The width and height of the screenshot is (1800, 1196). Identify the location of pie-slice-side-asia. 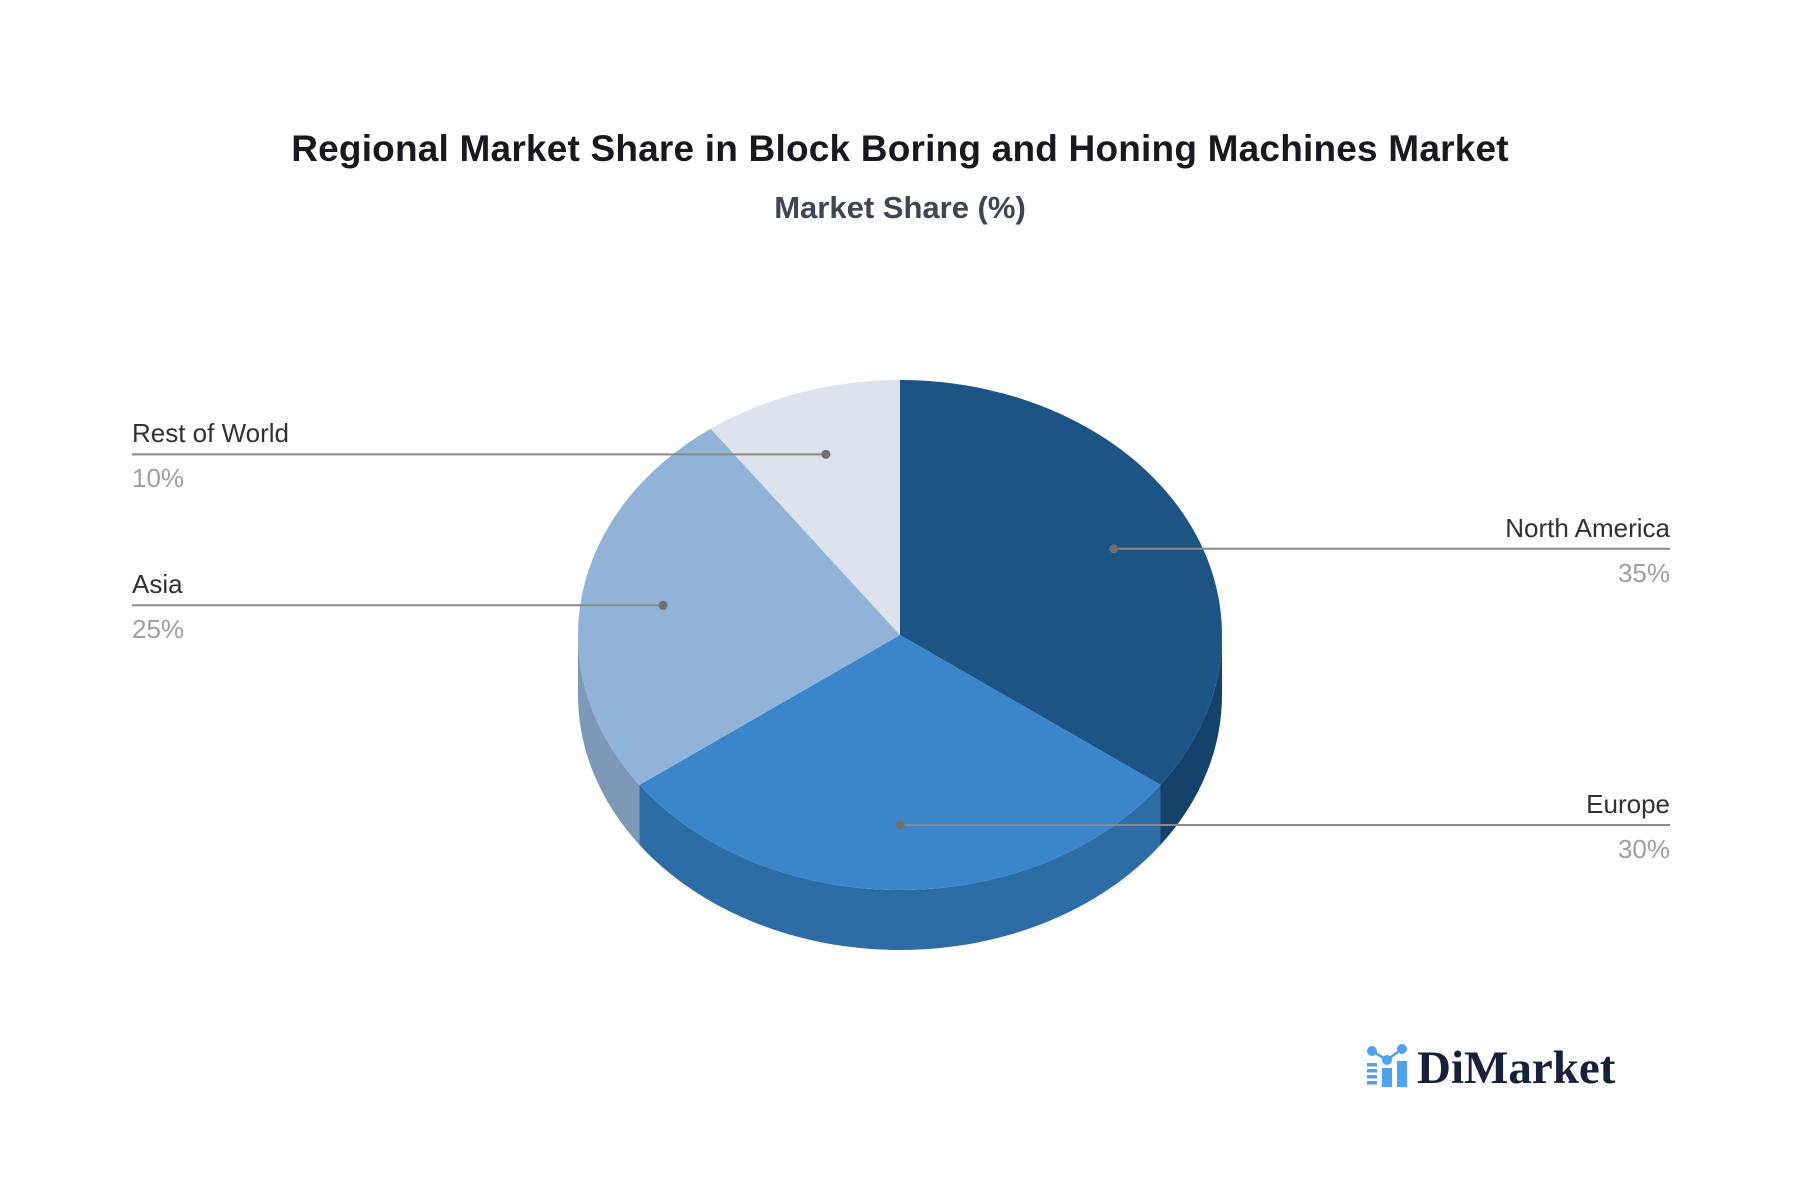
(609, 740).